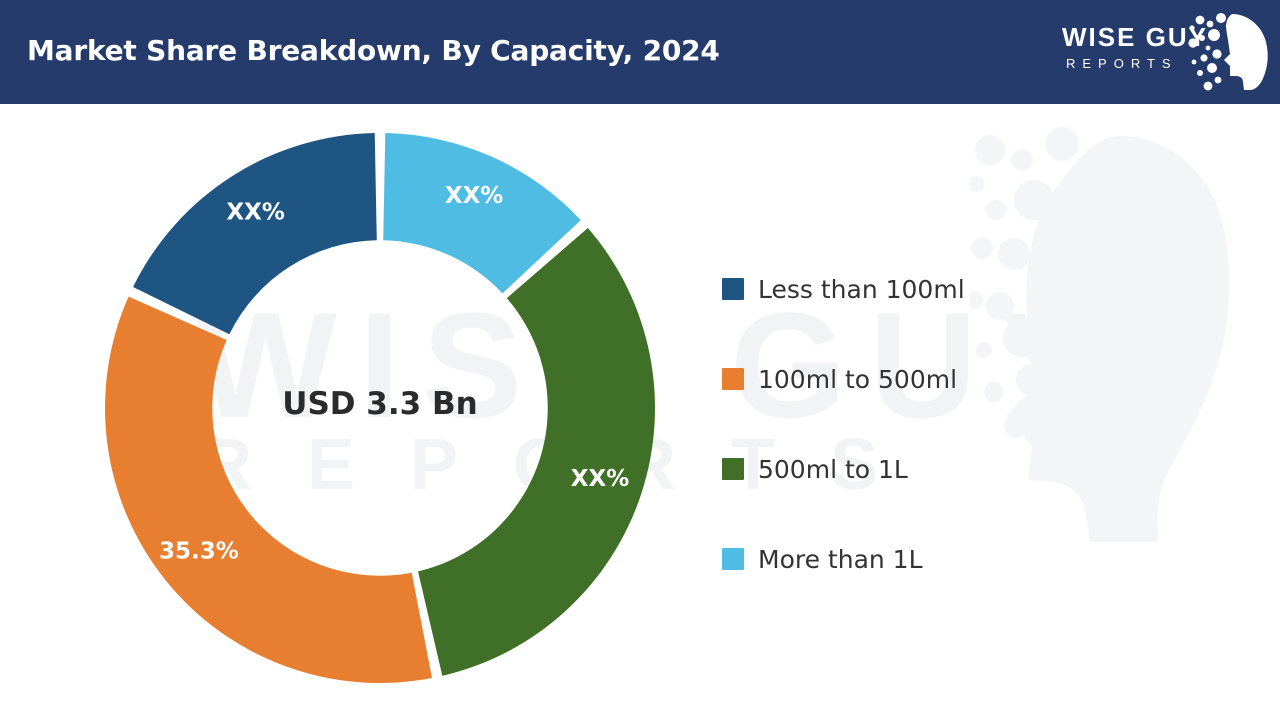 This screenshot has height=720, width=1280. Describe the element at coordinates (255, 212) in the screenshot. I see `donut-slice-label-3: XX%` at that location.